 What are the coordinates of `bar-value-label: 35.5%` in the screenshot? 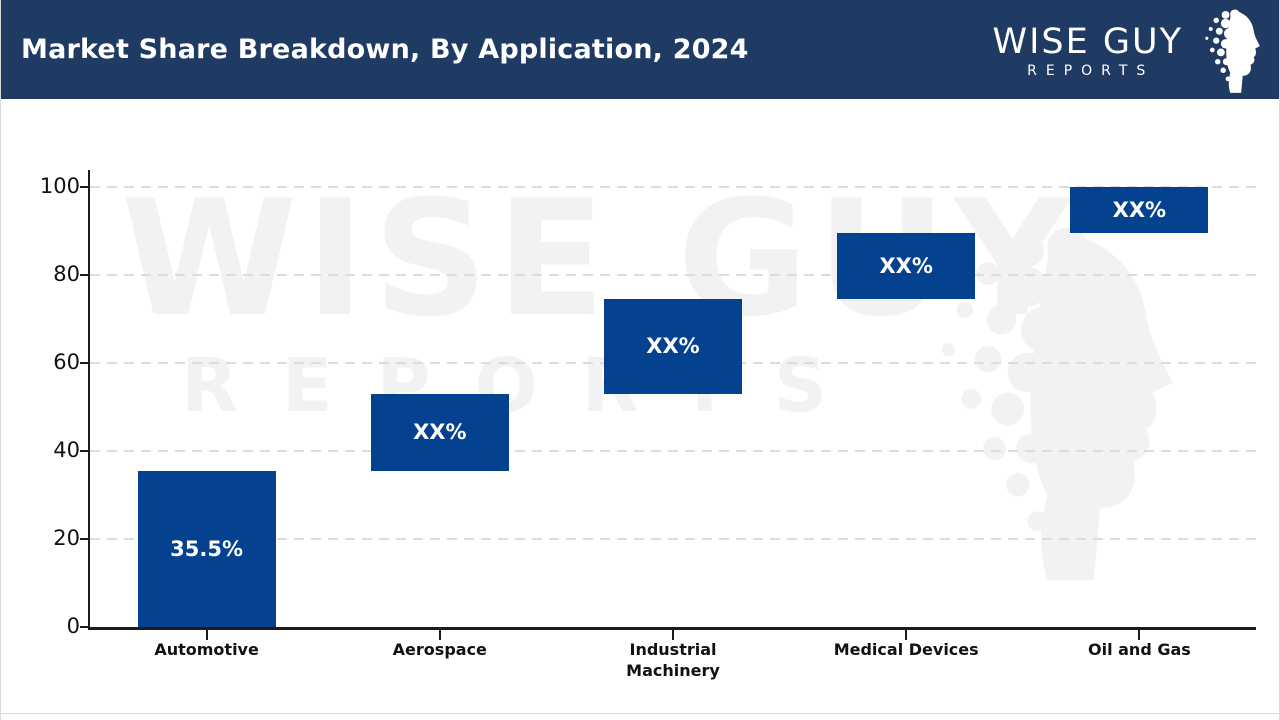 It's located at (207, 548).